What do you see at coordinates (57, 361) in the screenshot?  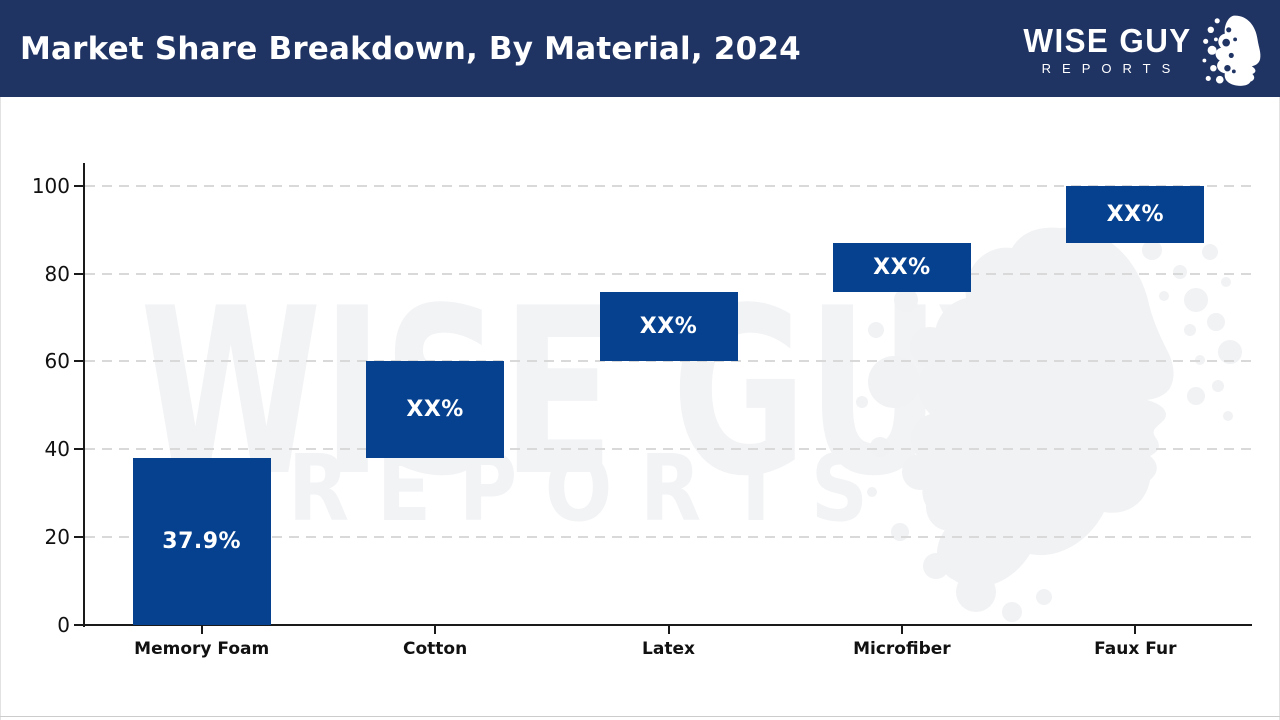 I see `y-tick-label: 60` at bounding box center [57, 361].